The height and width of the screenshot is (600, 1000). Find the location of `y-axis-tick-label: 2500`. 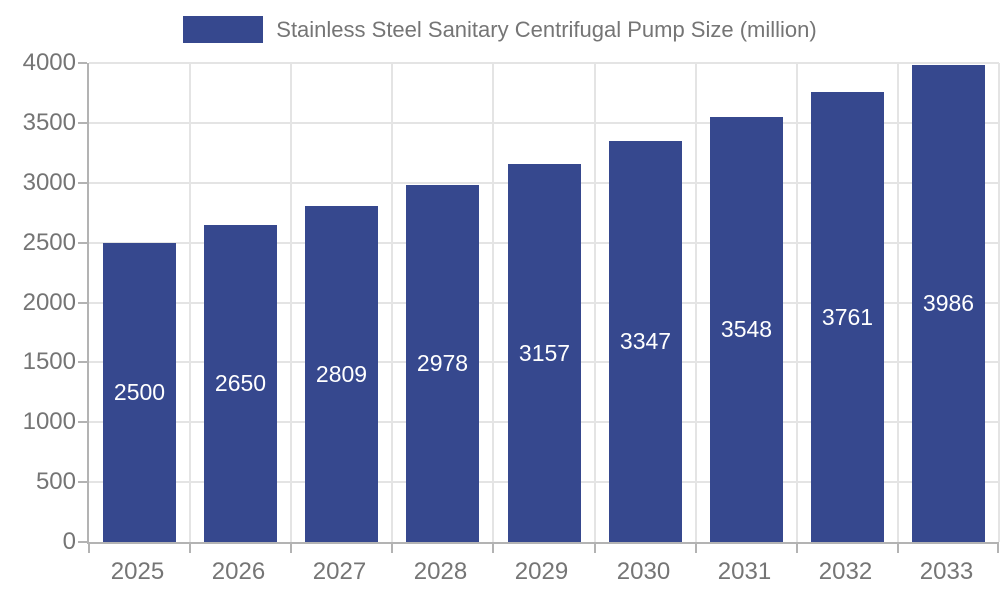

y-axis-tick-label: 2500 is located at coordinates (49, 242).